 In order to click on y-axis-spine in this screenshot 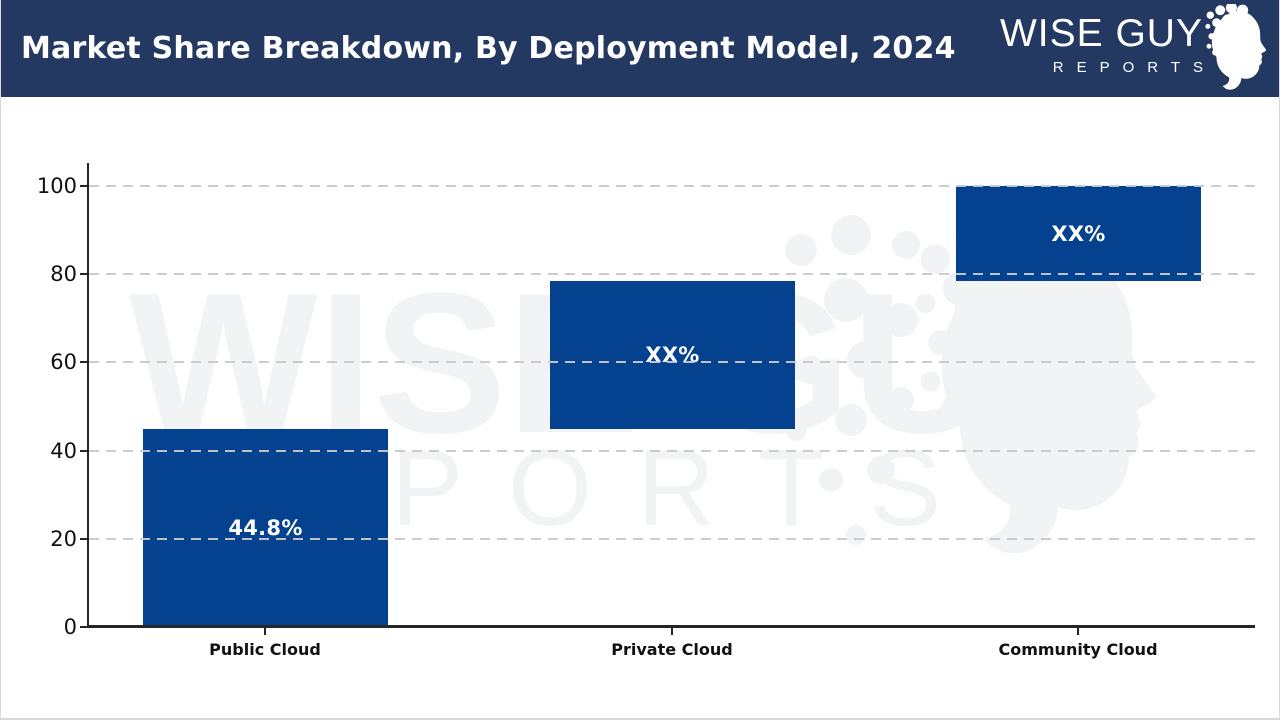, I will do `click(88, 395)`.